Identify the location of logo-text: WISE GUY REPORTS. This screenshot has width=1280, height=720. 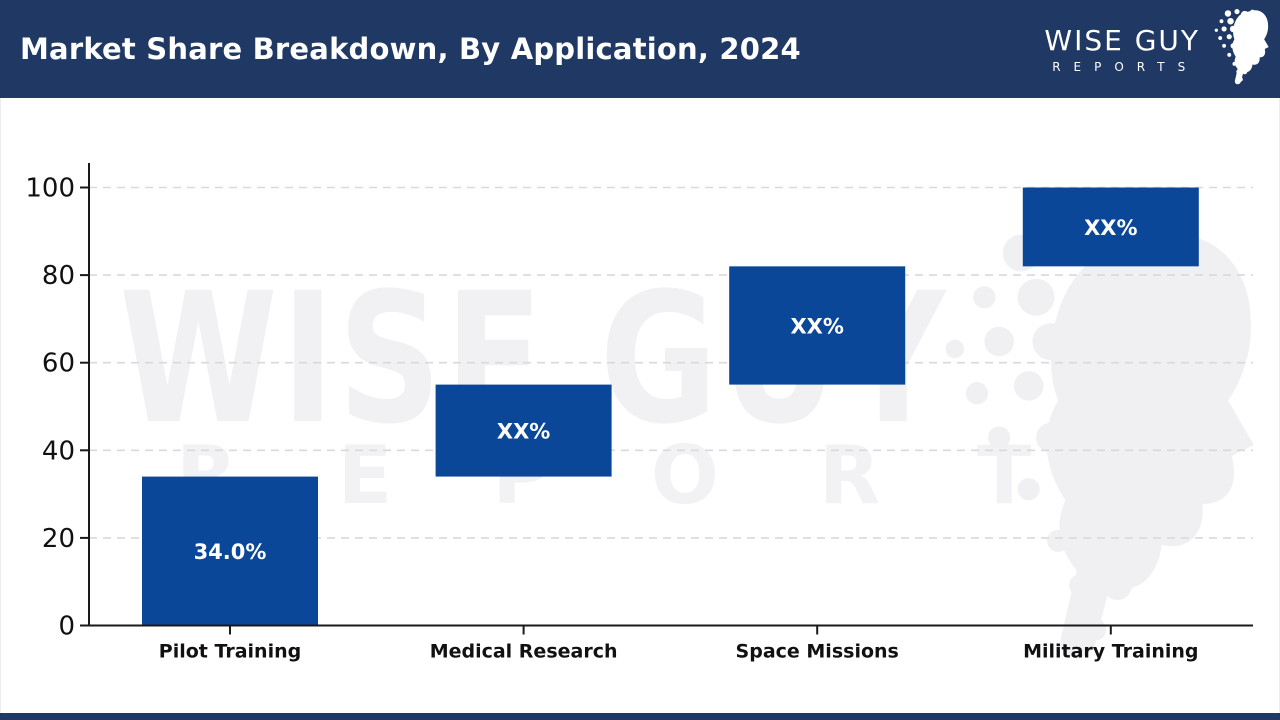
(1122, 49).